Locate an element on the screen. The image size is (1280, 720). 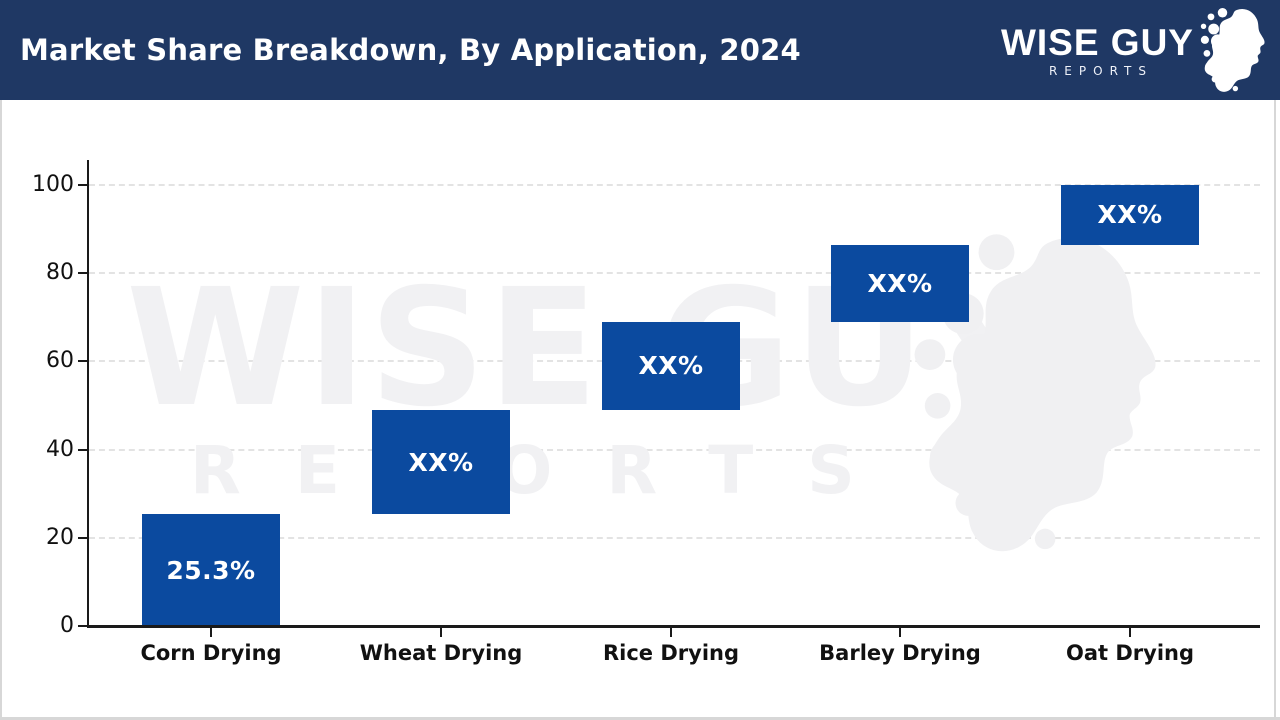
frame-border-right is located at coordinates (1275, 410).